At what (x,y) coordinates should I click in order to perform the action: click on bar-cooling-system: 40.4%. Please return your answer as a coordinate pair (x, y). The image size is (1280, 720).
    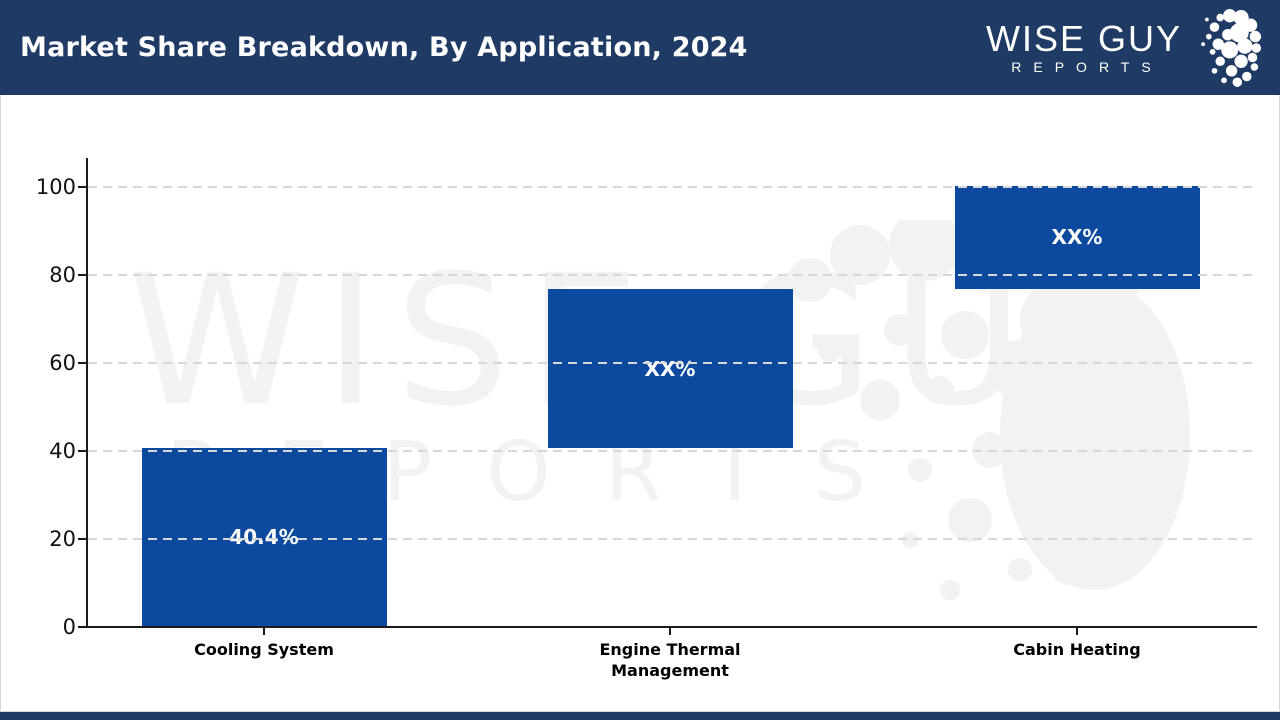
    Looking at the image, I should click on (264, 537).